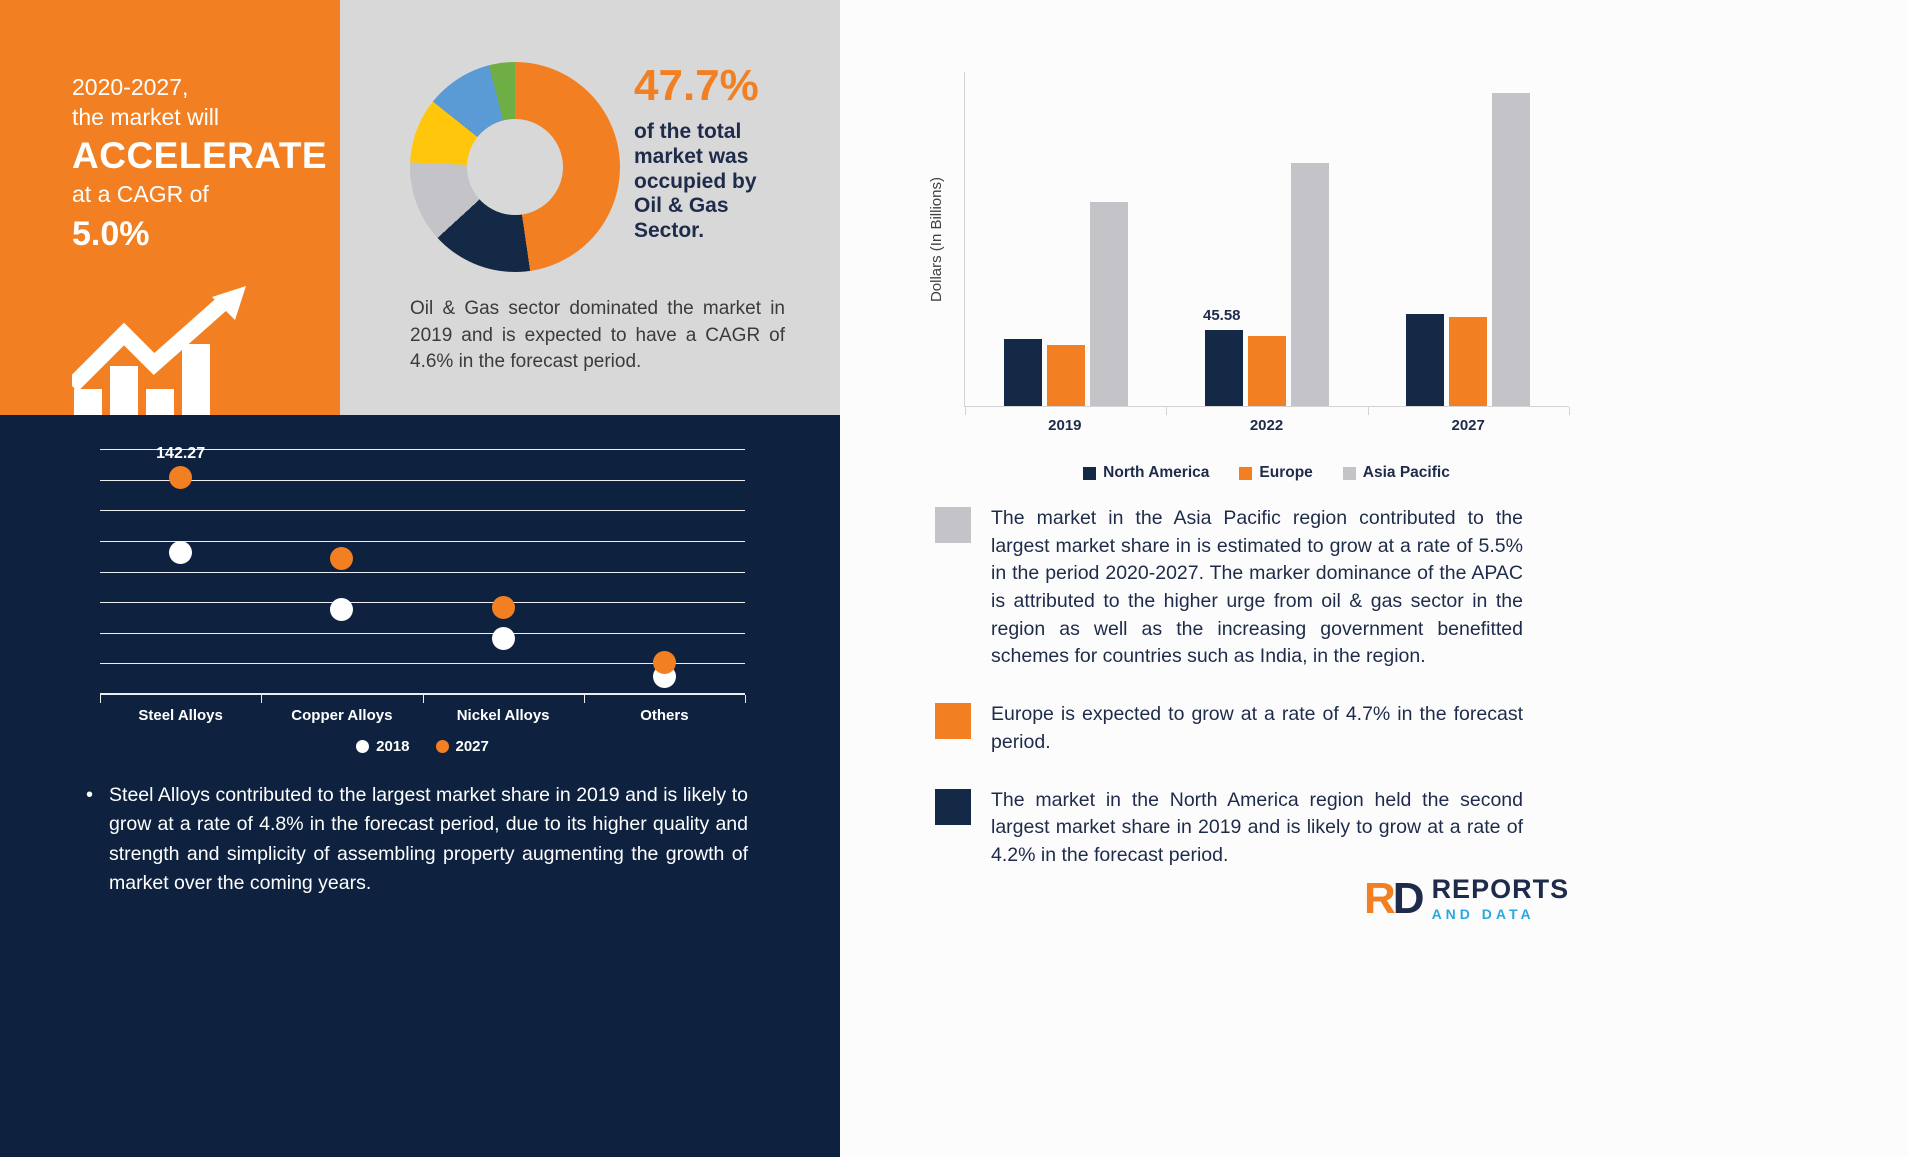 This screenshot has width=1908, height=1157. I want to click on bar-chart-ylabel: Dollars (In Billions), so click(936, 239).